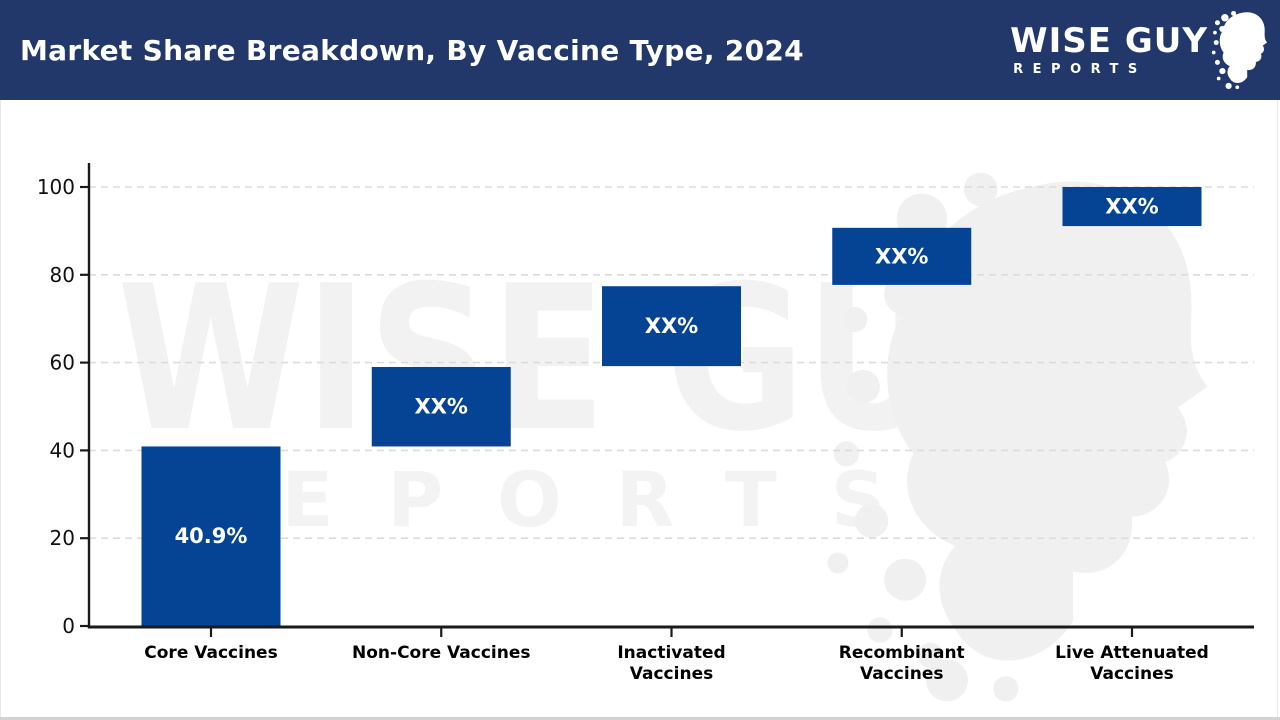 This screenshot has width=1280, height=720. What do you see at coordinates (640, 718) in the screenshot?
I see `bottom-border` at bounding box center [640, 718].